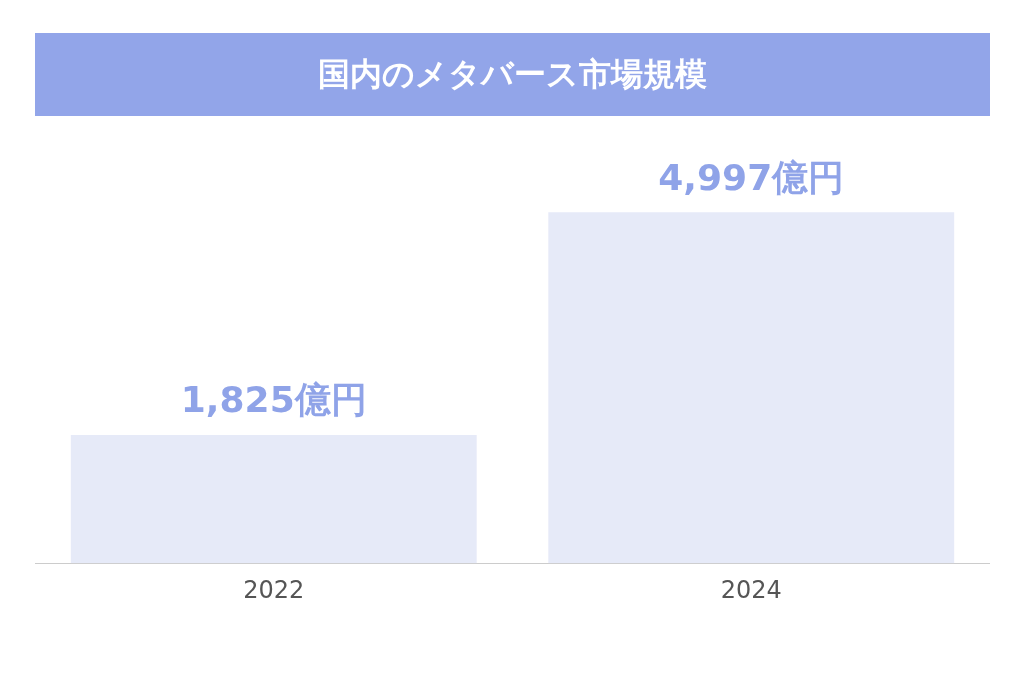  Describe the element at coordinates (751, 177) in the screenshot. I see `data-label: 4,997億円` at that location.